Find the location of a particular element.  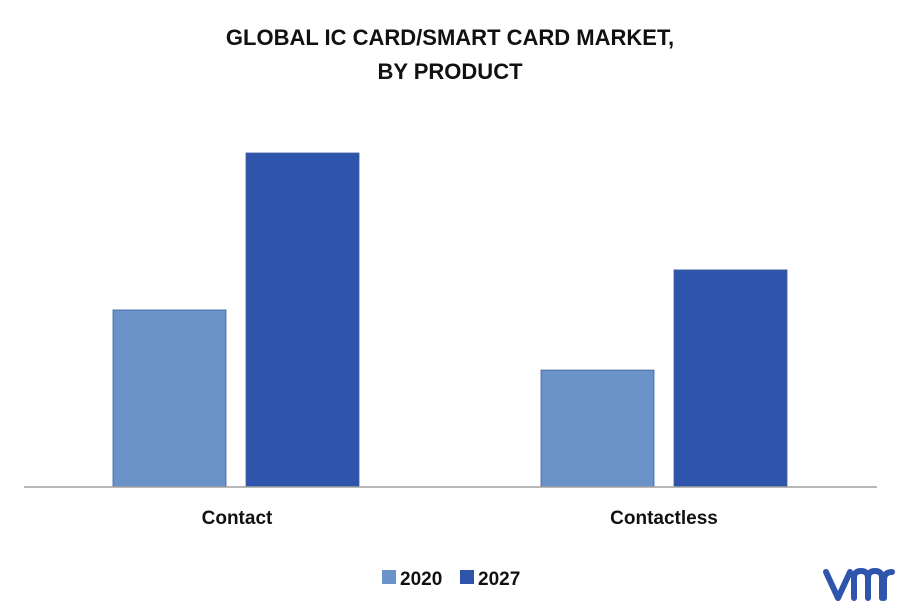

bar-contact-2027 is located at coordinates (302, 320).